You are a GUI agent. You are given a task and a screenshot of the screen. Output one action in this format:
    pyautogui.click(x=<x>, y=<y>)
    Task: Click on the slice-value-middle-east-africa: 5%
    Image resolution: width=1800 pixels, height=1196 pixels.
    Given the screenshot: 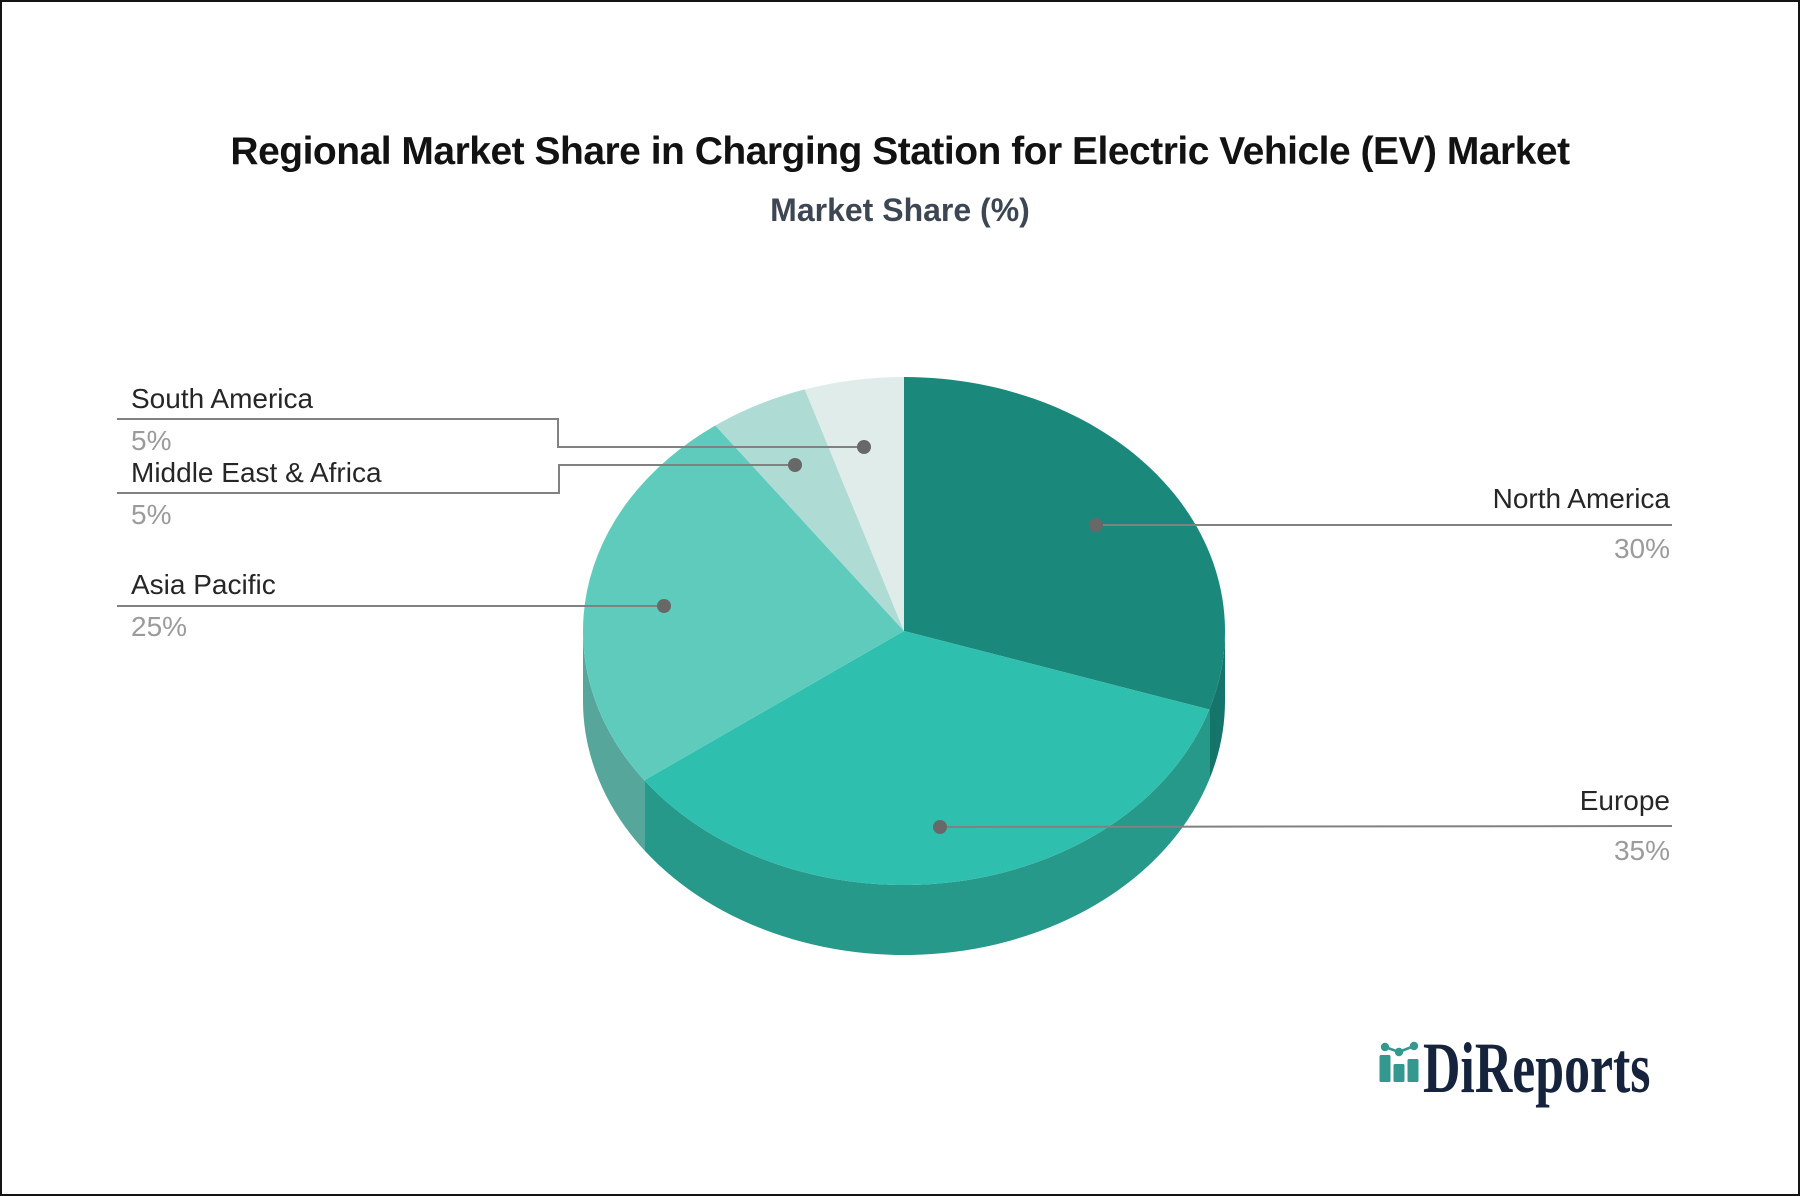 What is the action you would take?
    pyautogui.click(x=151, y=514)
    